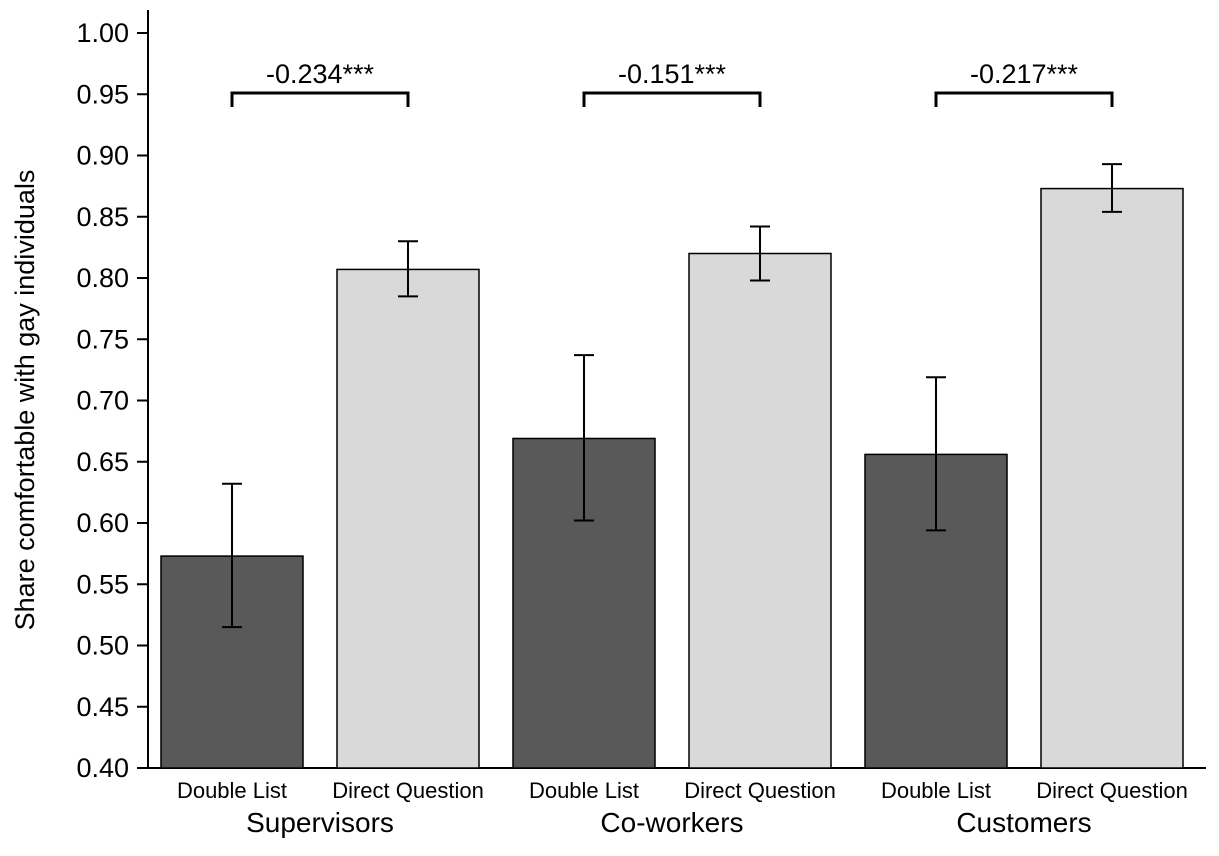  Describe the element at coordinates (102, 768) in the screenshot. I see `y-tick-label: 0.40` at that location.